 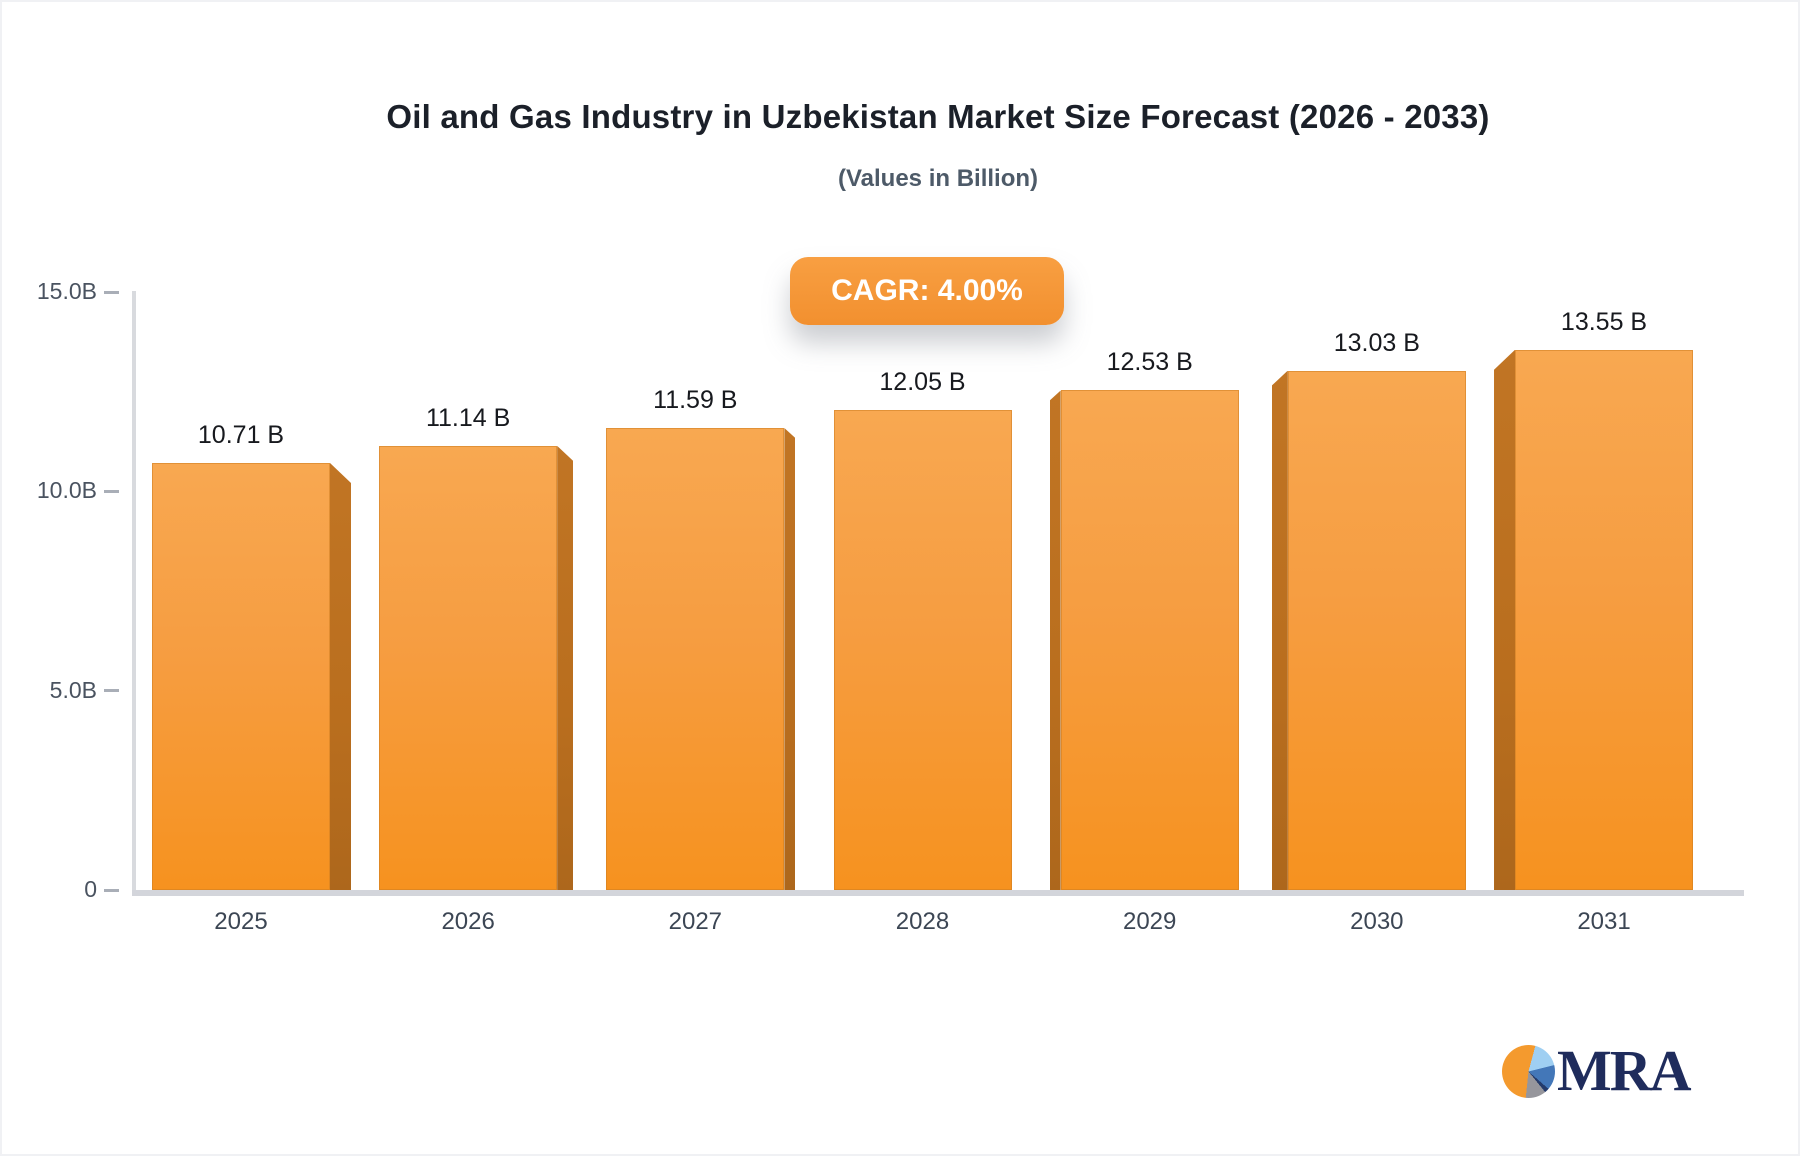 What do you see at coordinates (66, 490) in the screenshot?
I see `y-tick-label: 10.0B` at bounding box center [66, 490].